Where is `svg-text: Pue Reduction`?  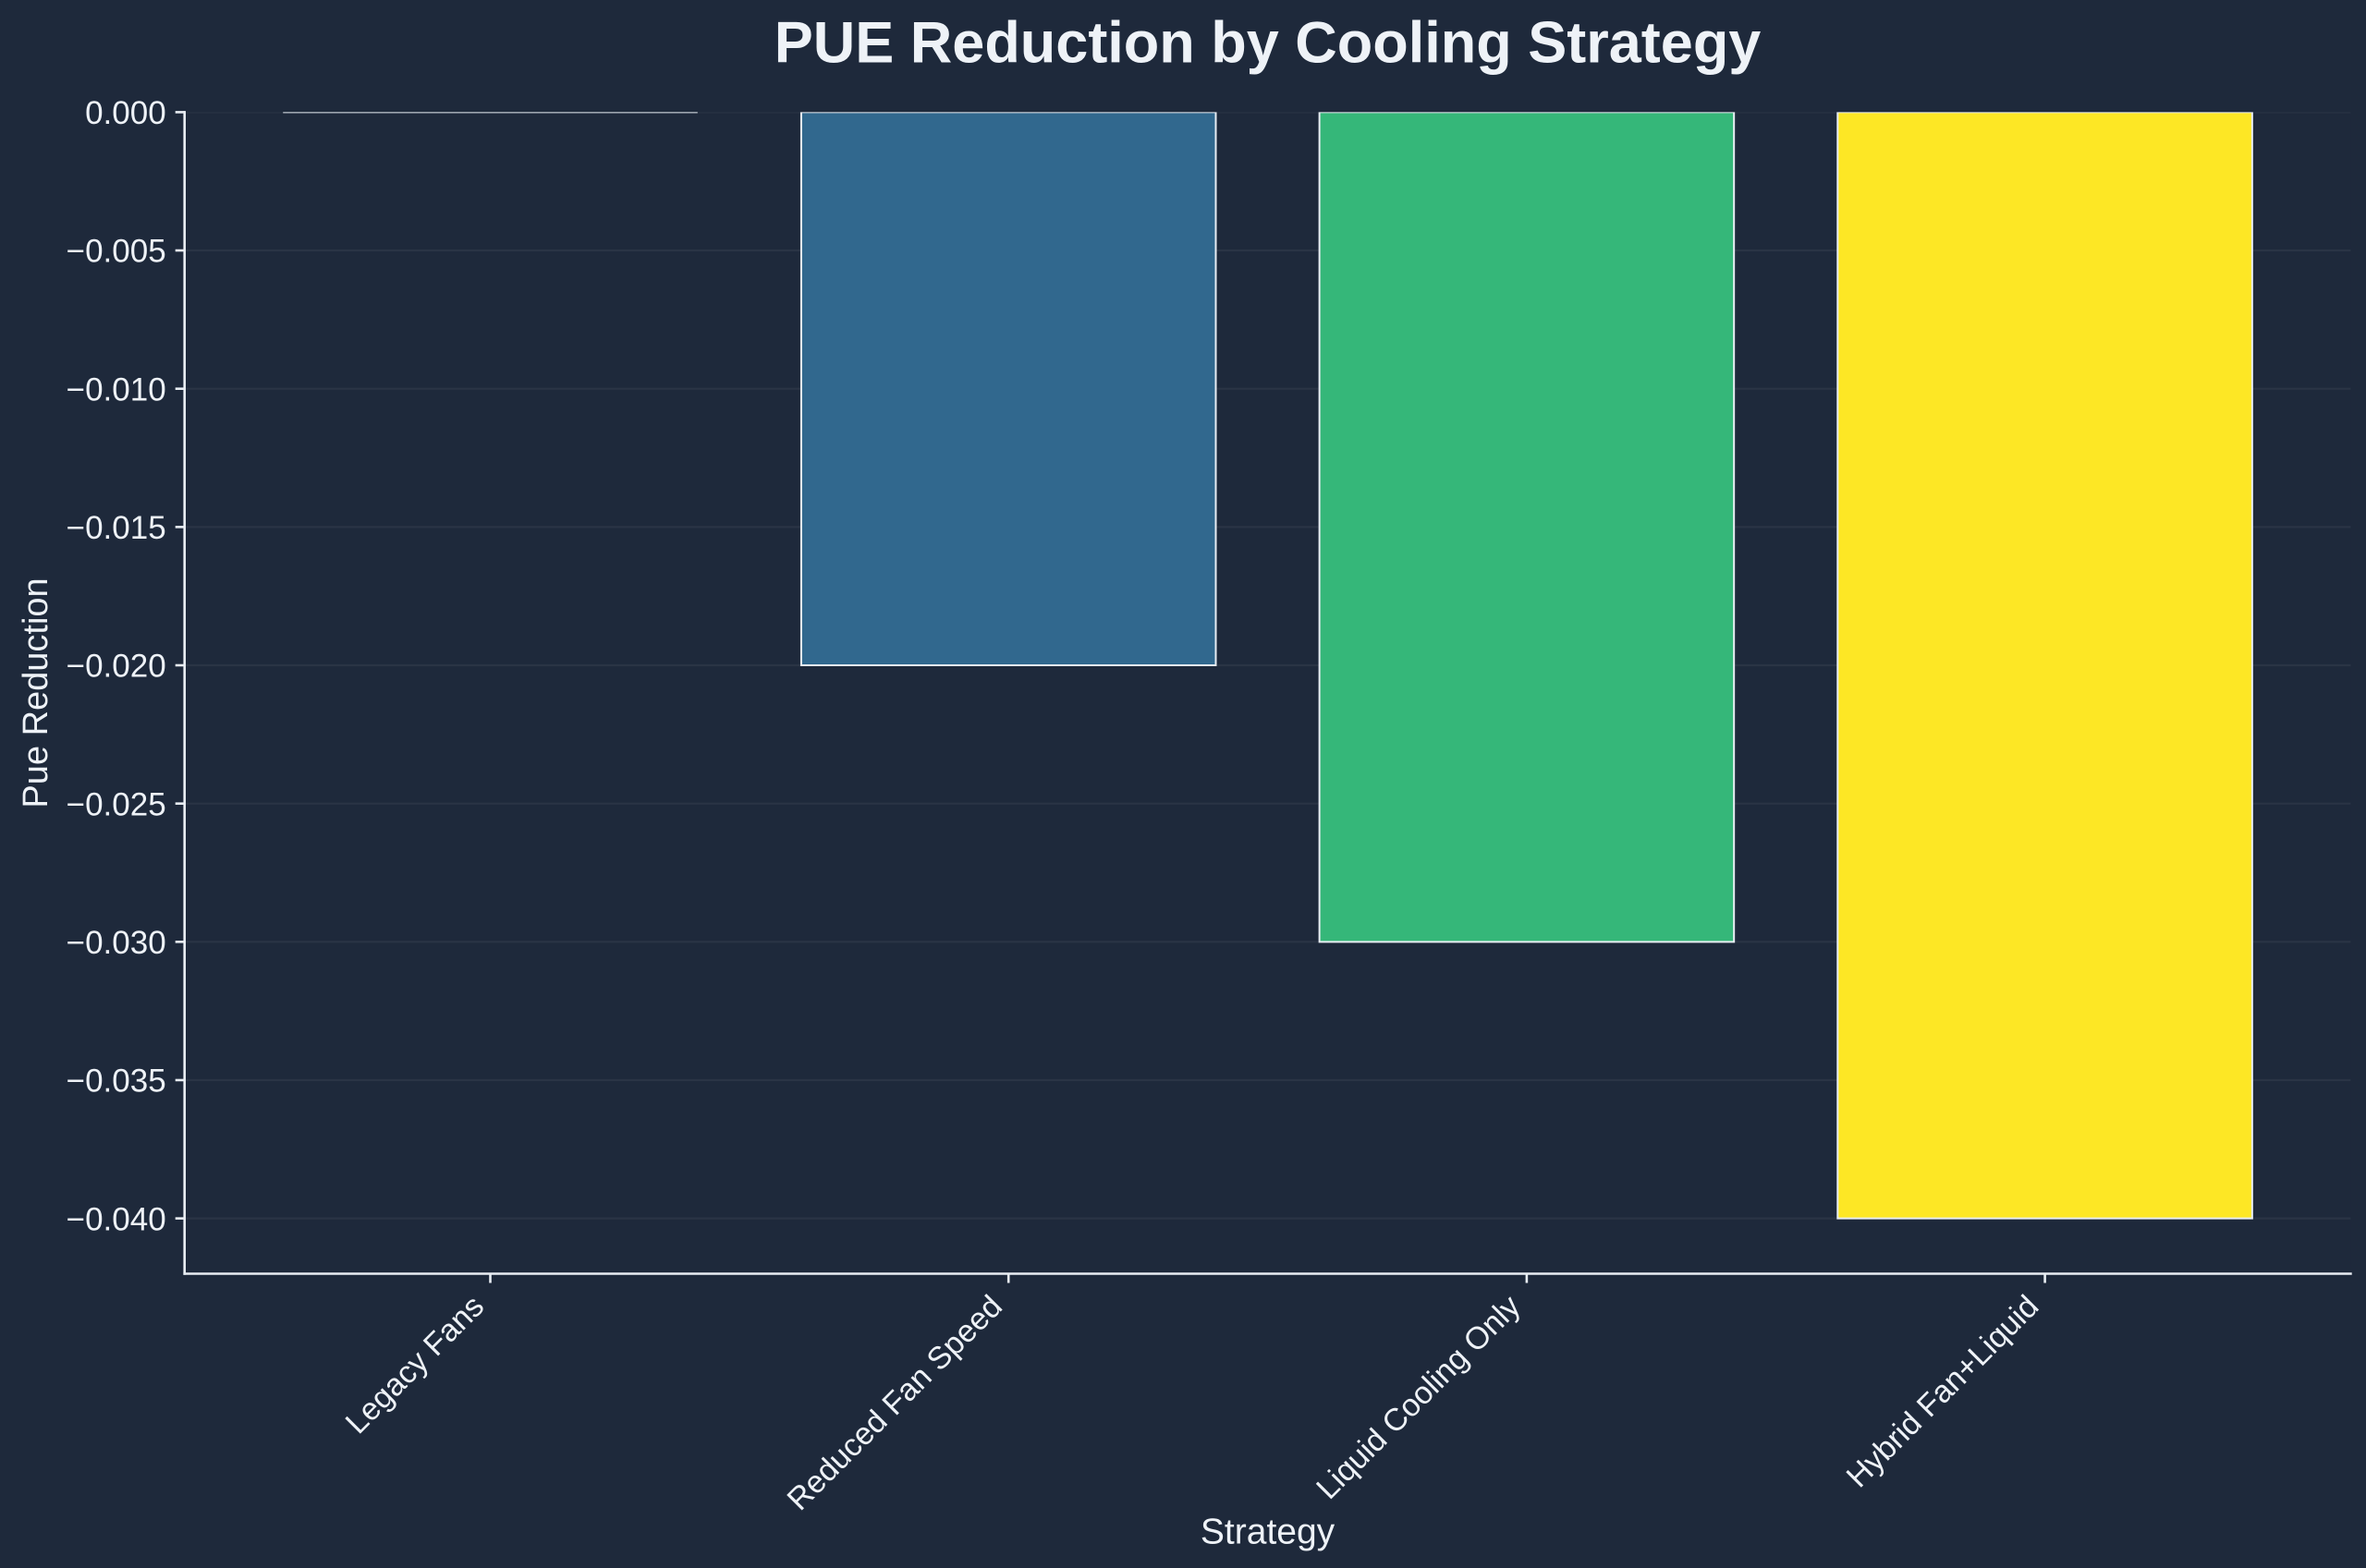 svg-text: Pue Reduction is located at coordinates (36, 692).